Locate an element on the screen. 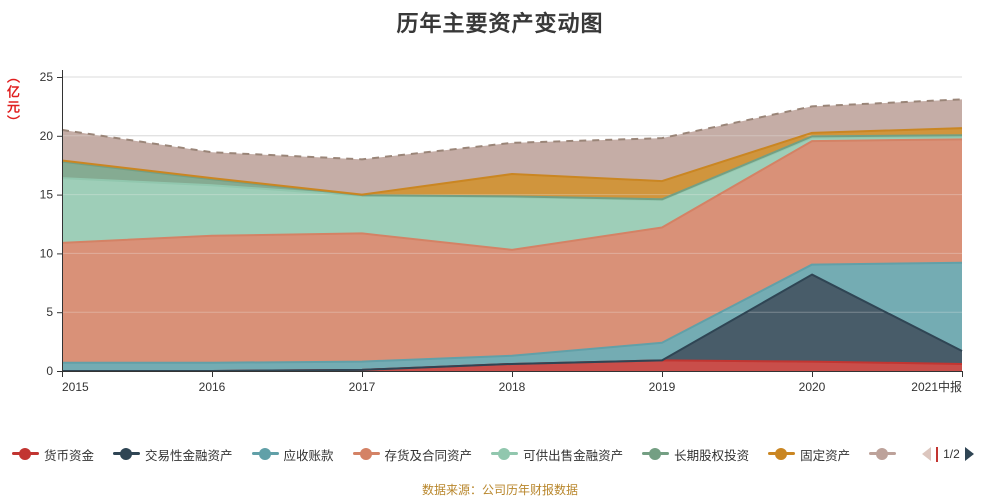 The height and width of the screenshot is (500, 1000). legend-item-5: 长期股权投资 is located at coordinates (695, 454).